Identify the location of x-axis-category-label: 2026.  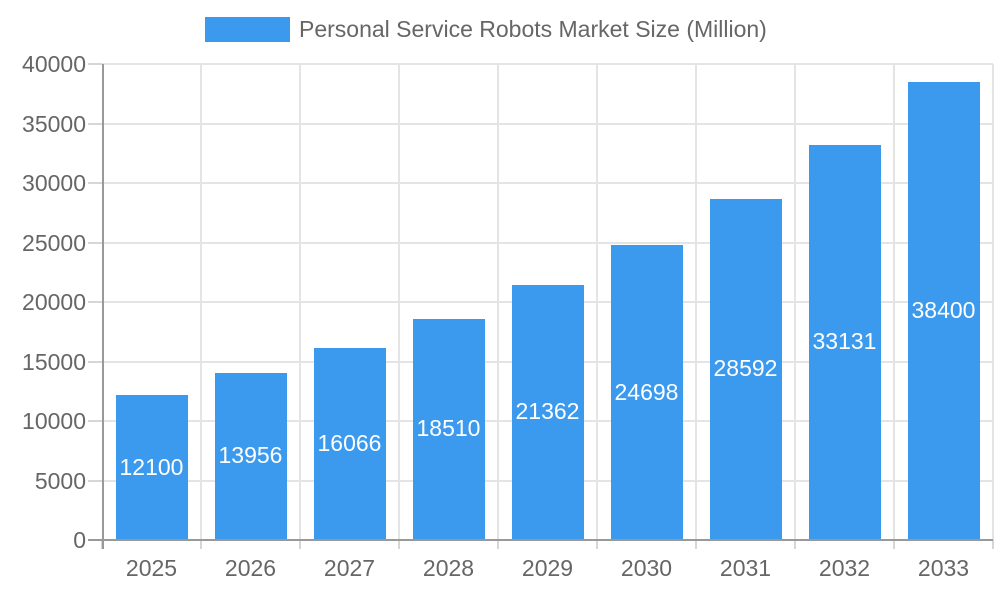
(250, 568).